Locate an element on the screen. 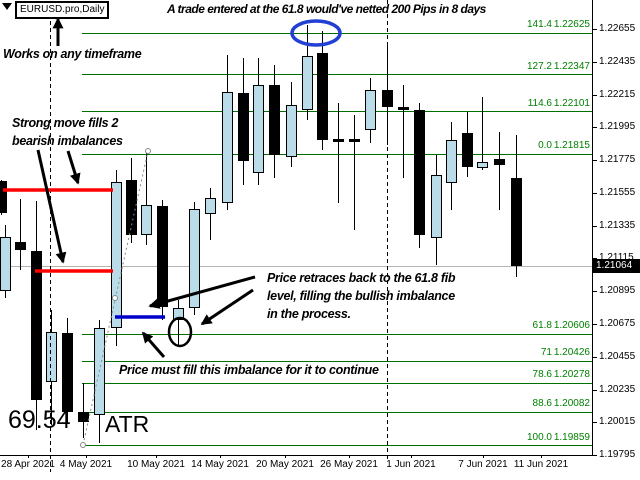 This screenshot has width=640, height=480. date-axis-label: 1 Jun 2021 is located at coordinates (411, 464).